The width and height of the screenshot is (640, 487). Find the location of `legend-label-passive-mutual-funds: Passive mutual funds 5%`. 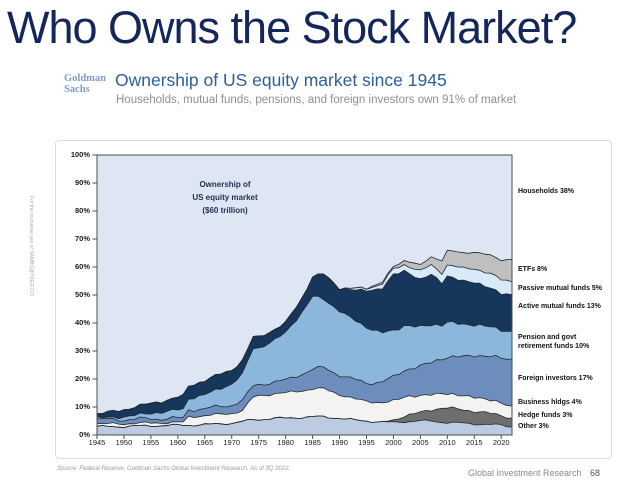

legend-label-passive-mutual-funds: Passive mutual funds 5% is located at coordinates (560, 288).